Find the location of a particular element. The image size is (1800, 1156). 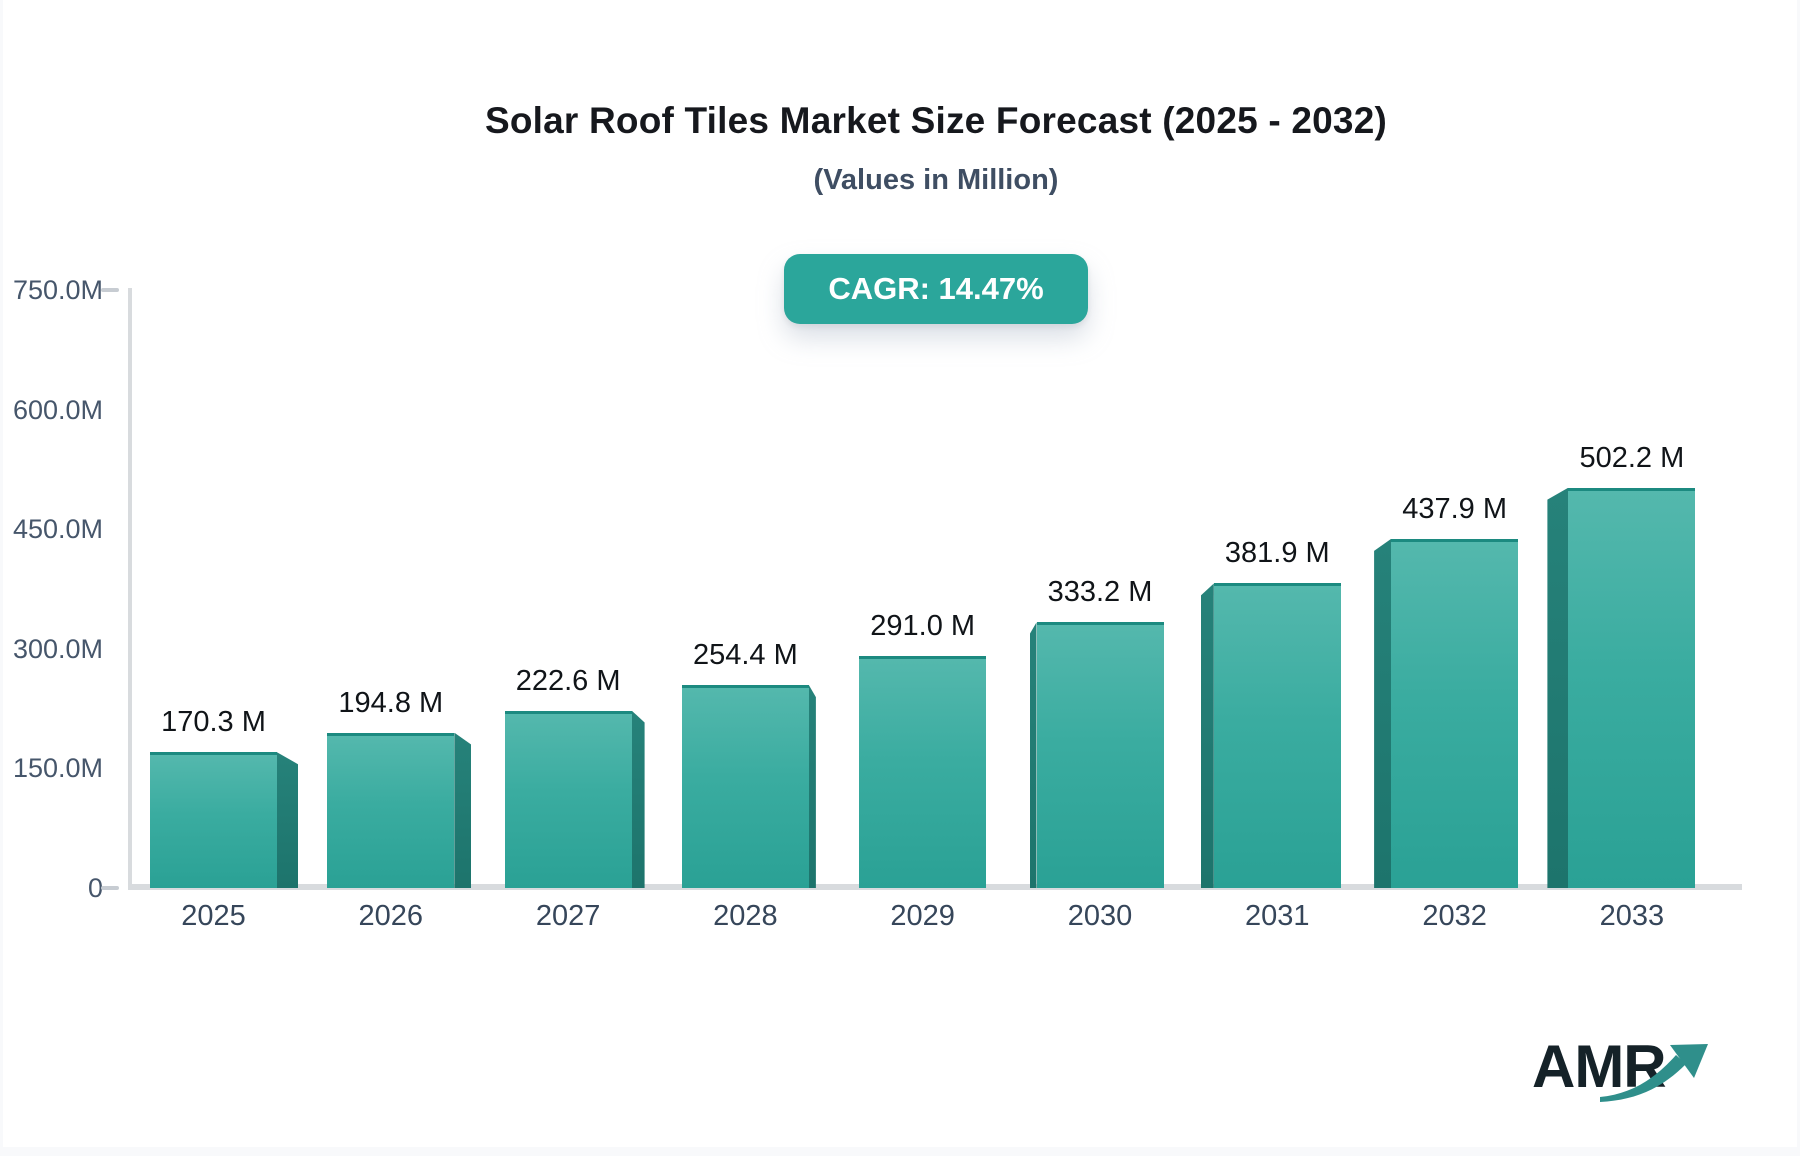

bar-face-2033 is located at coordinates (1632, 687).